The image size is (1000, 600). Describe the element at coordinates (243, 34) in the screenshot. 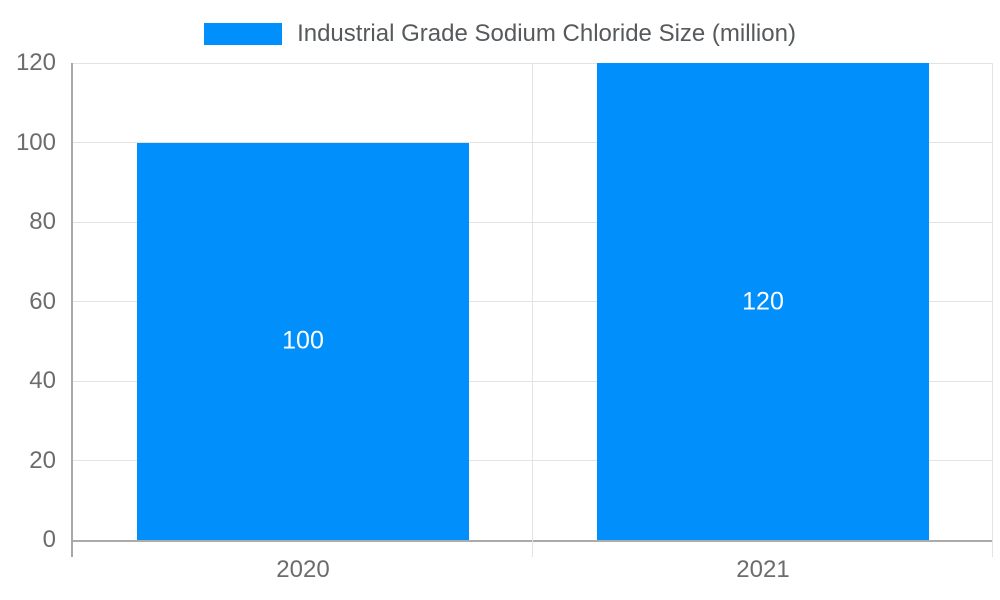

I see `legend-swatch` at that location.